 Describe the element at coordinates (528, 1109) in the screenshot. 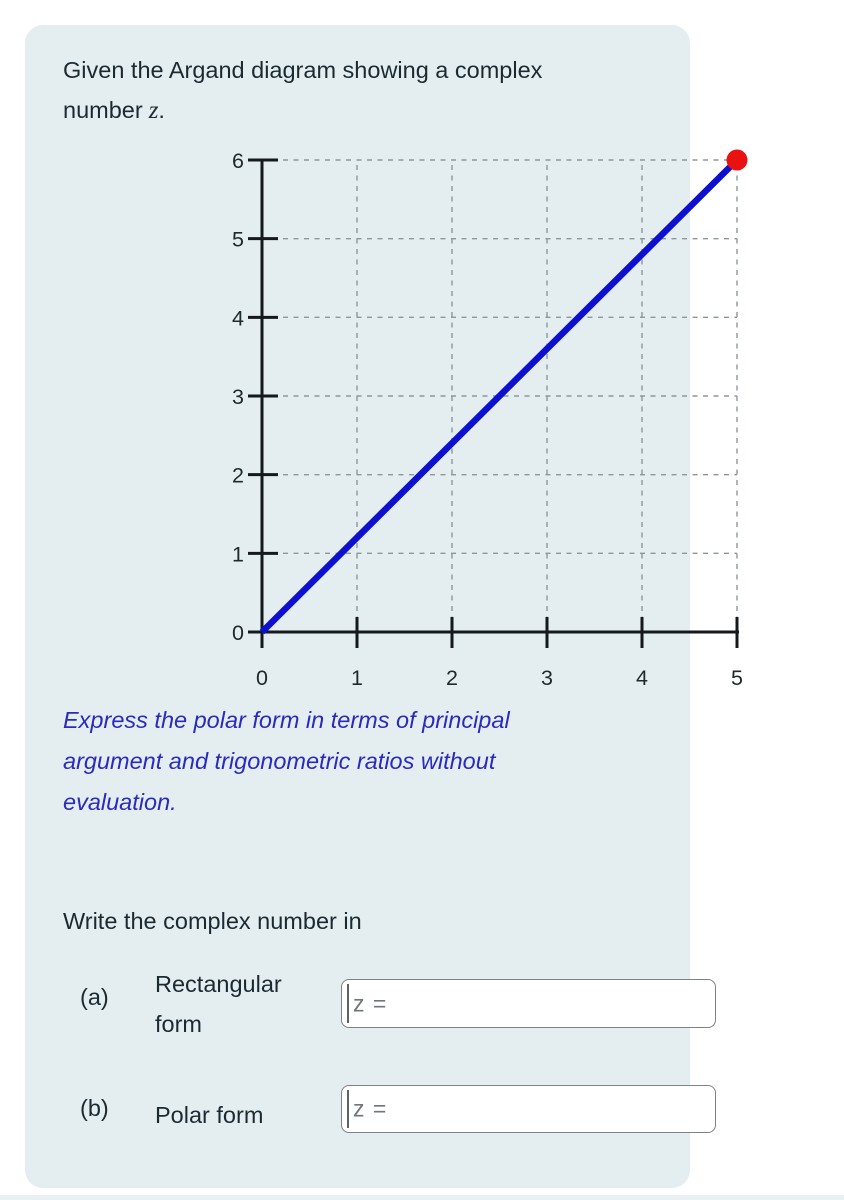

I see `part-b-answer-input: z =` at that location.